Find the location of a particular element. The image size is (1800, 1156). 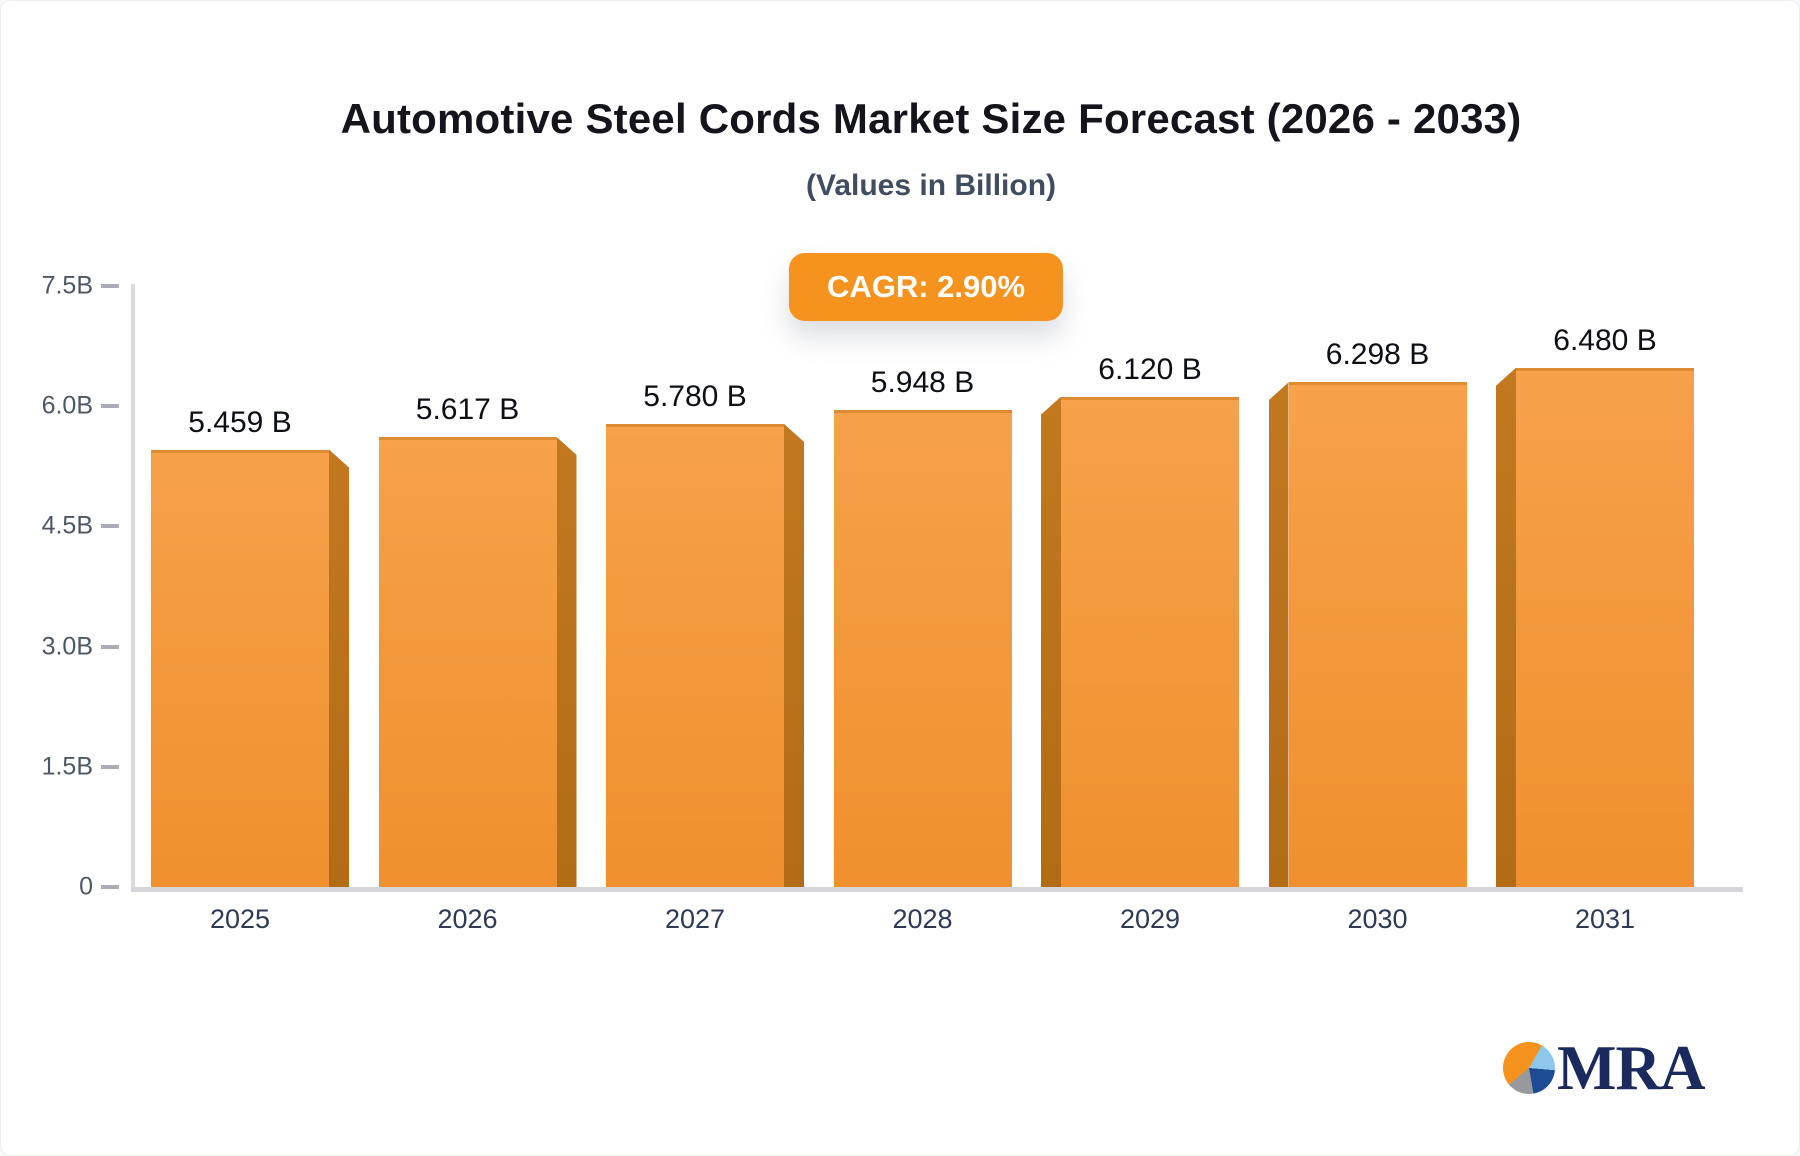

x-tick-label: 2027 is located at coordinates (695, 919).